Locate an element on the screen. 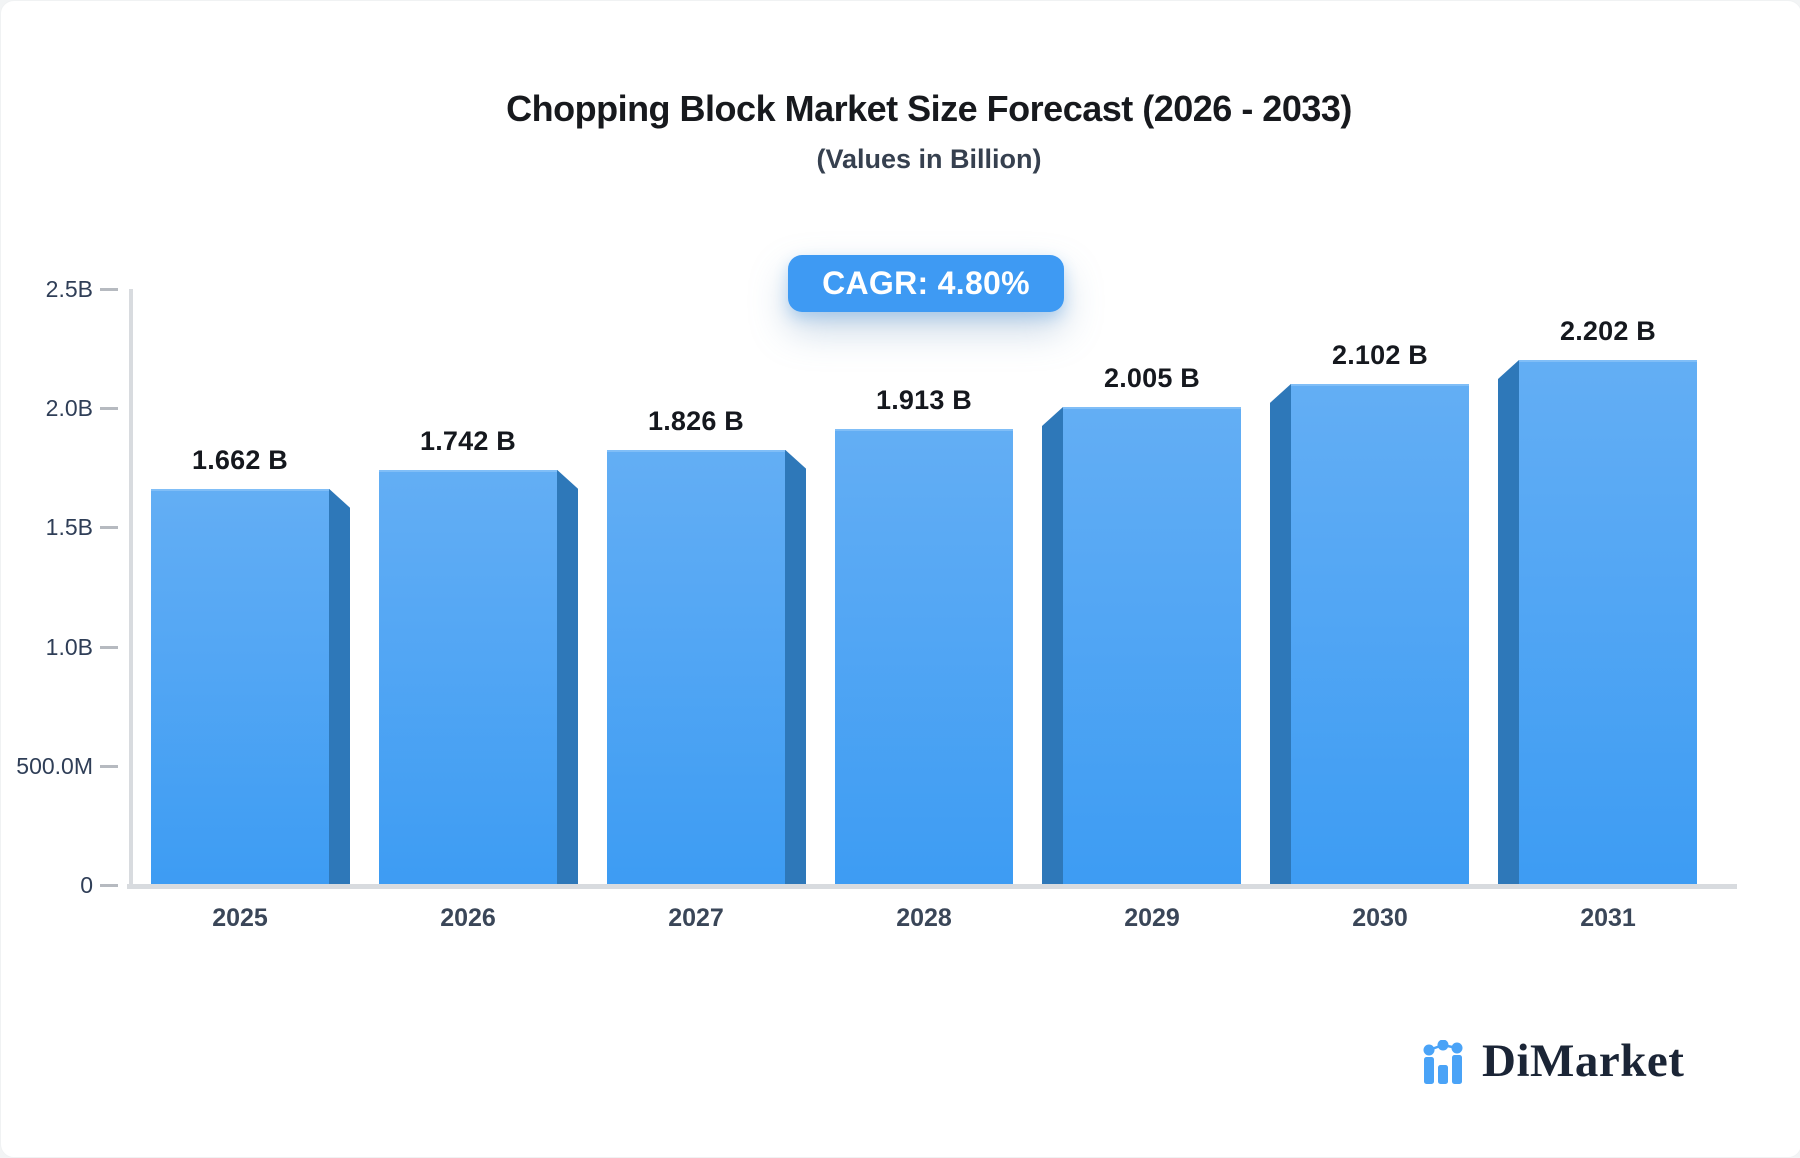 This screenshot has width=1800, height=1158. x-axis-label: 2028 is located at coordinates (924, 918).